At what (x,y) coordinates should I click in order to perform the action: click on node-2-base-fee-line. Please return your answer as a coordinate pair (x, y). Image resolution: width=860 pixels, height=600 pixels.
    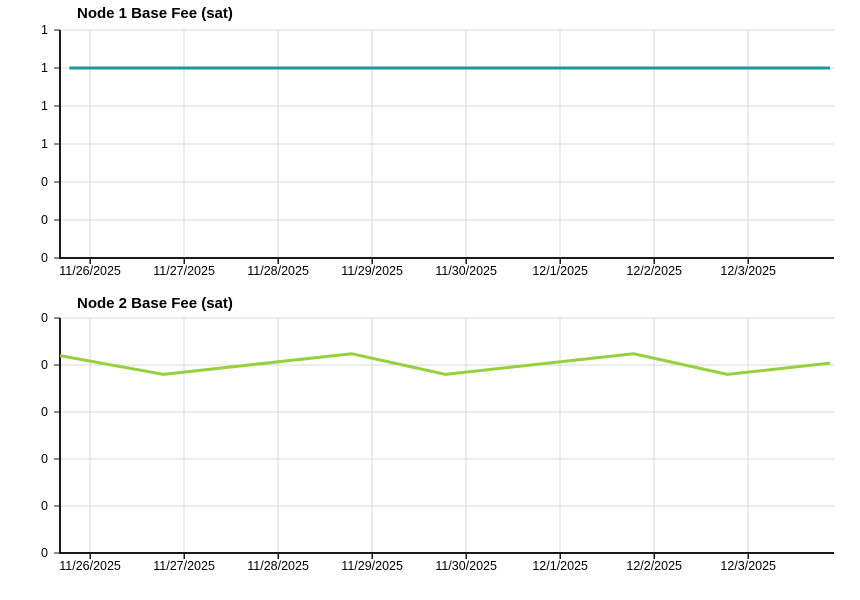
    Looking at the image, I should click on (445, 364).